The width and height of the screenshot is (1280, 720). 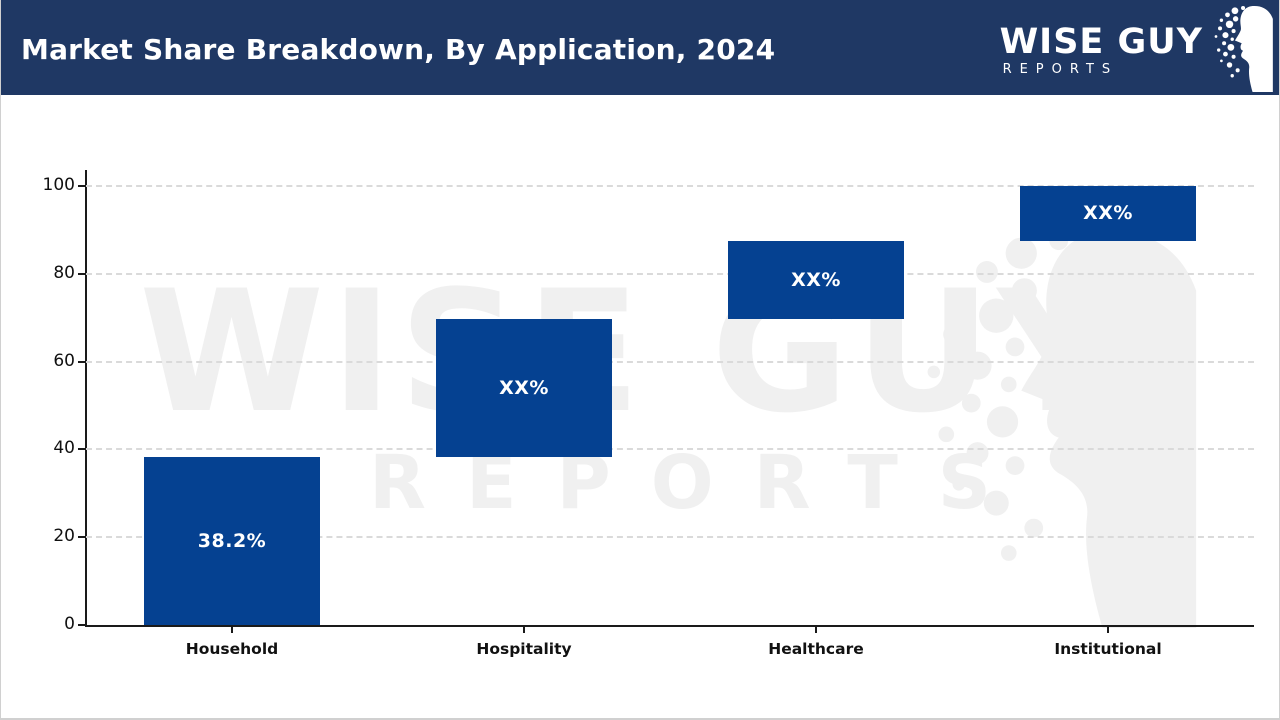 I want to click on logo-face-icon, so click(x=1243, y=48).